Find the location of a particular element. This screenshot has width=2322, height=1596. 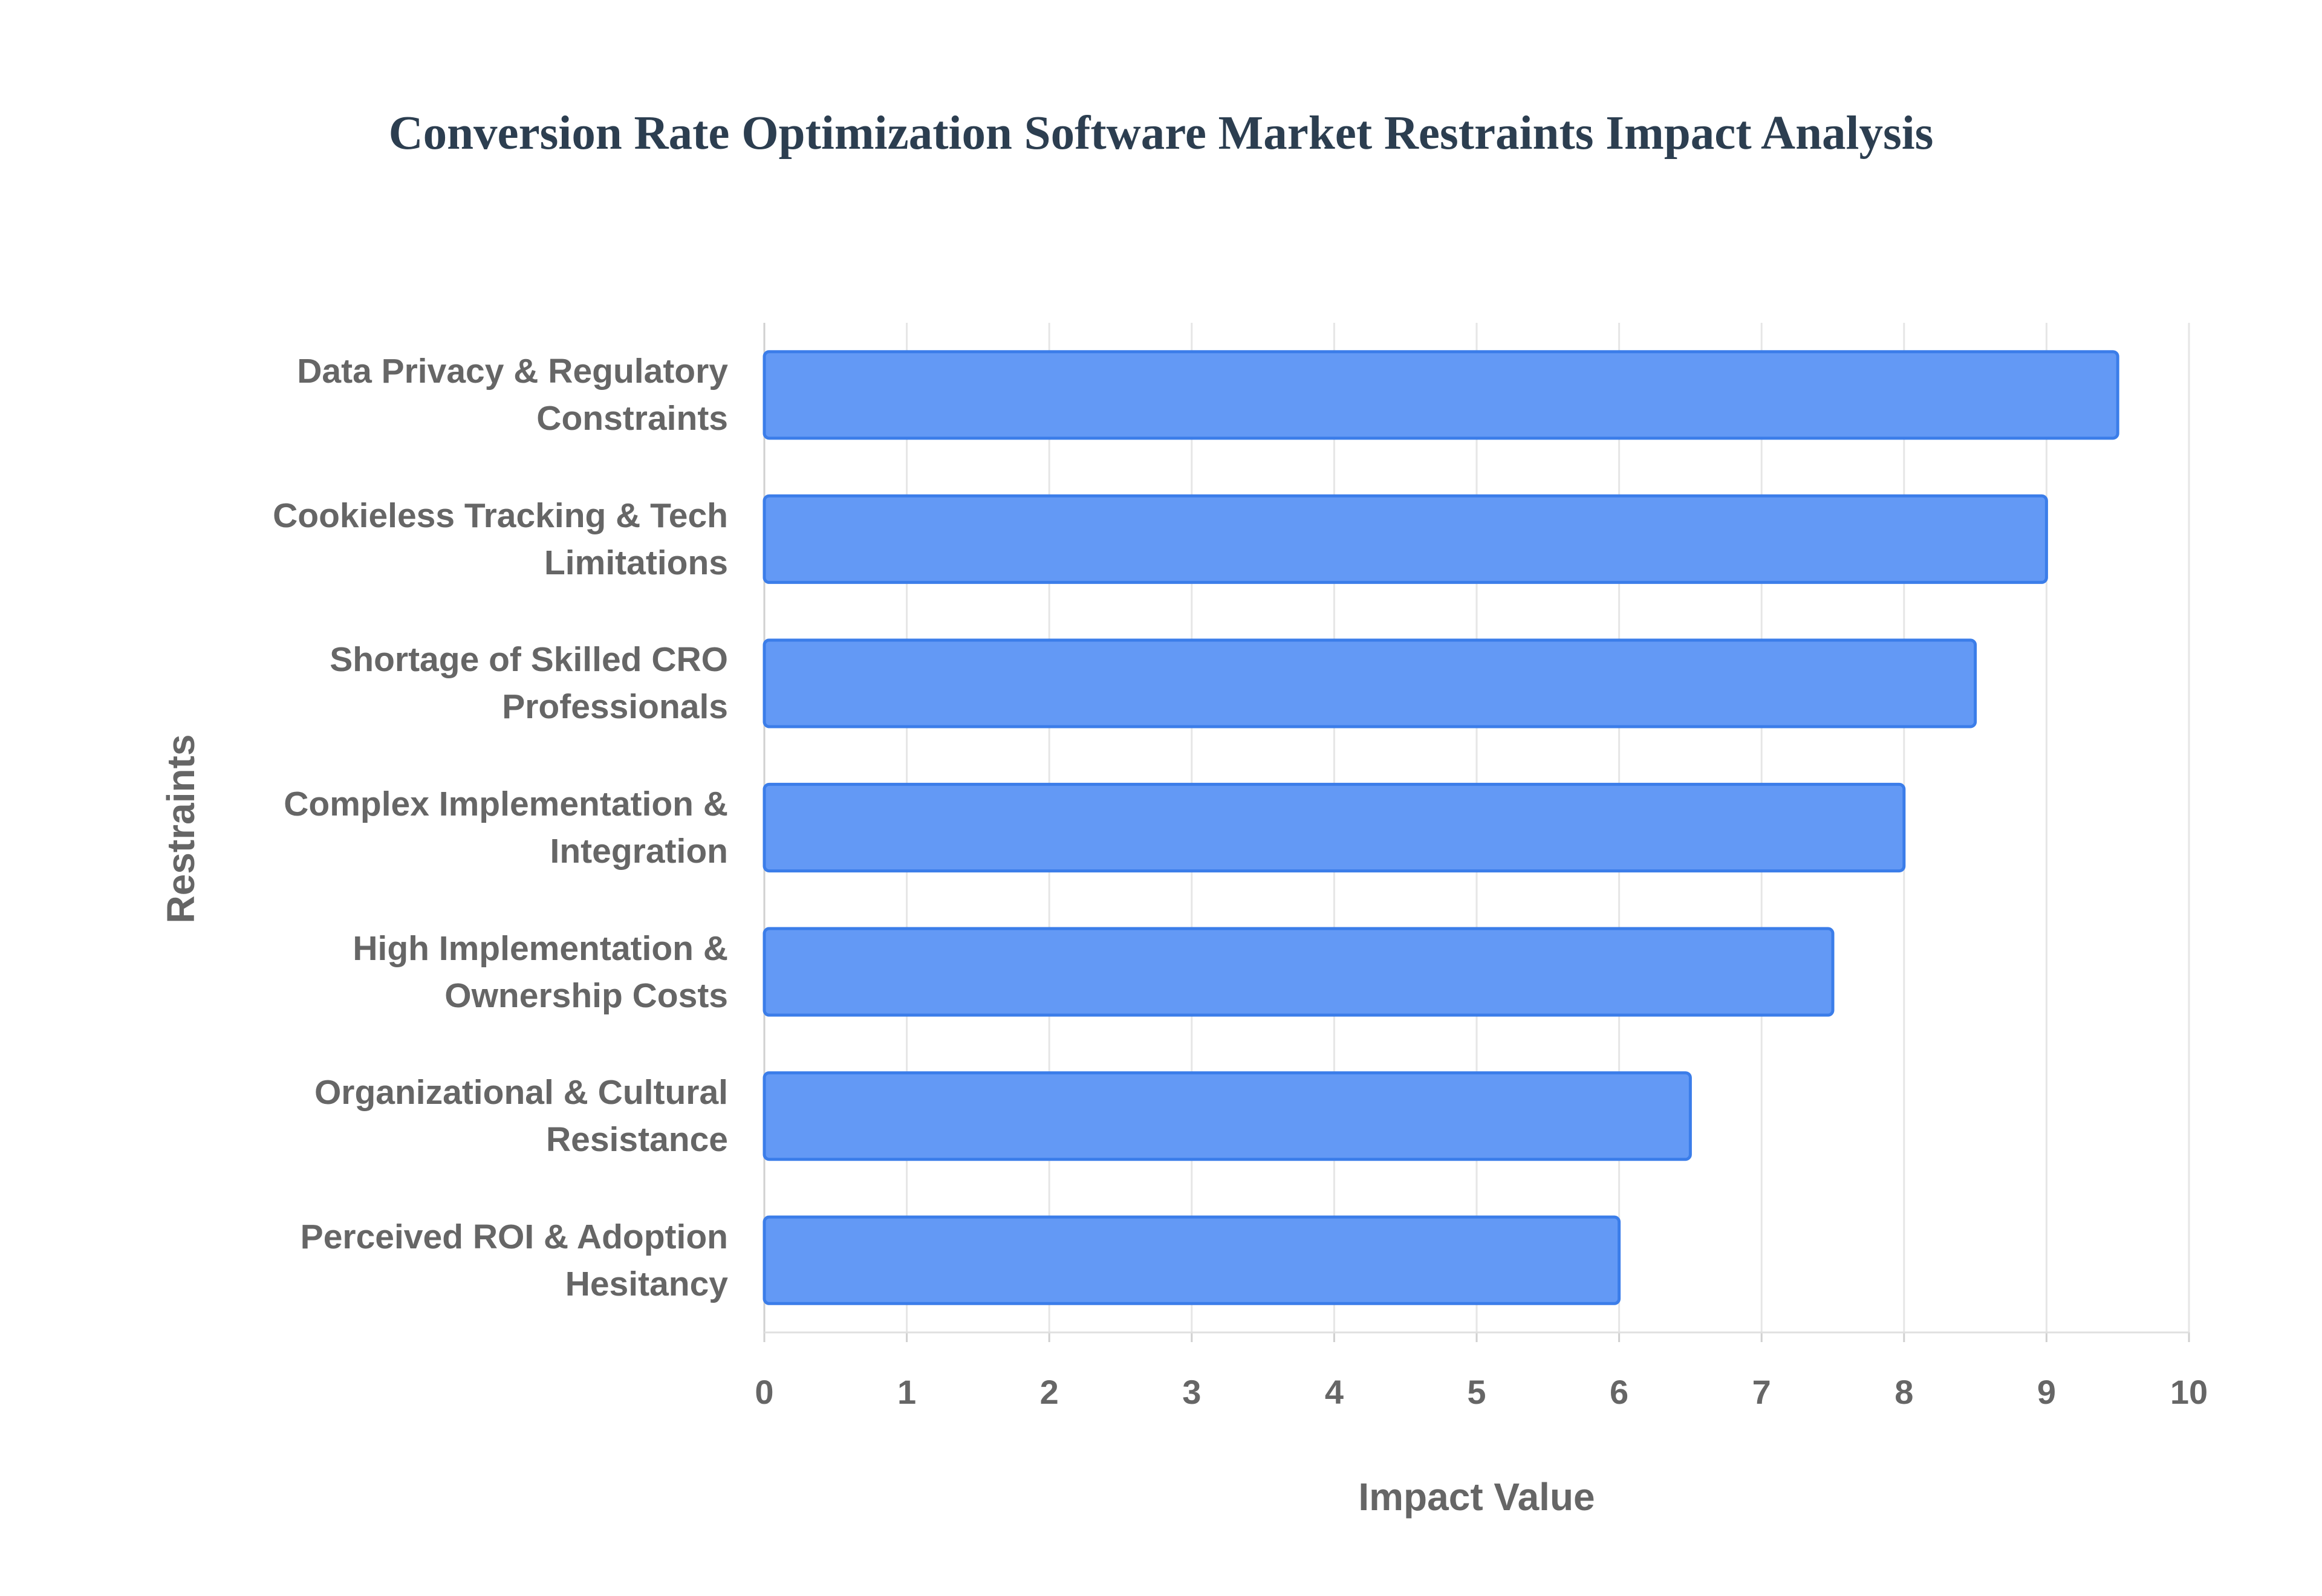

x-tick-label: 8 is located at coordinates (1904, 1392).